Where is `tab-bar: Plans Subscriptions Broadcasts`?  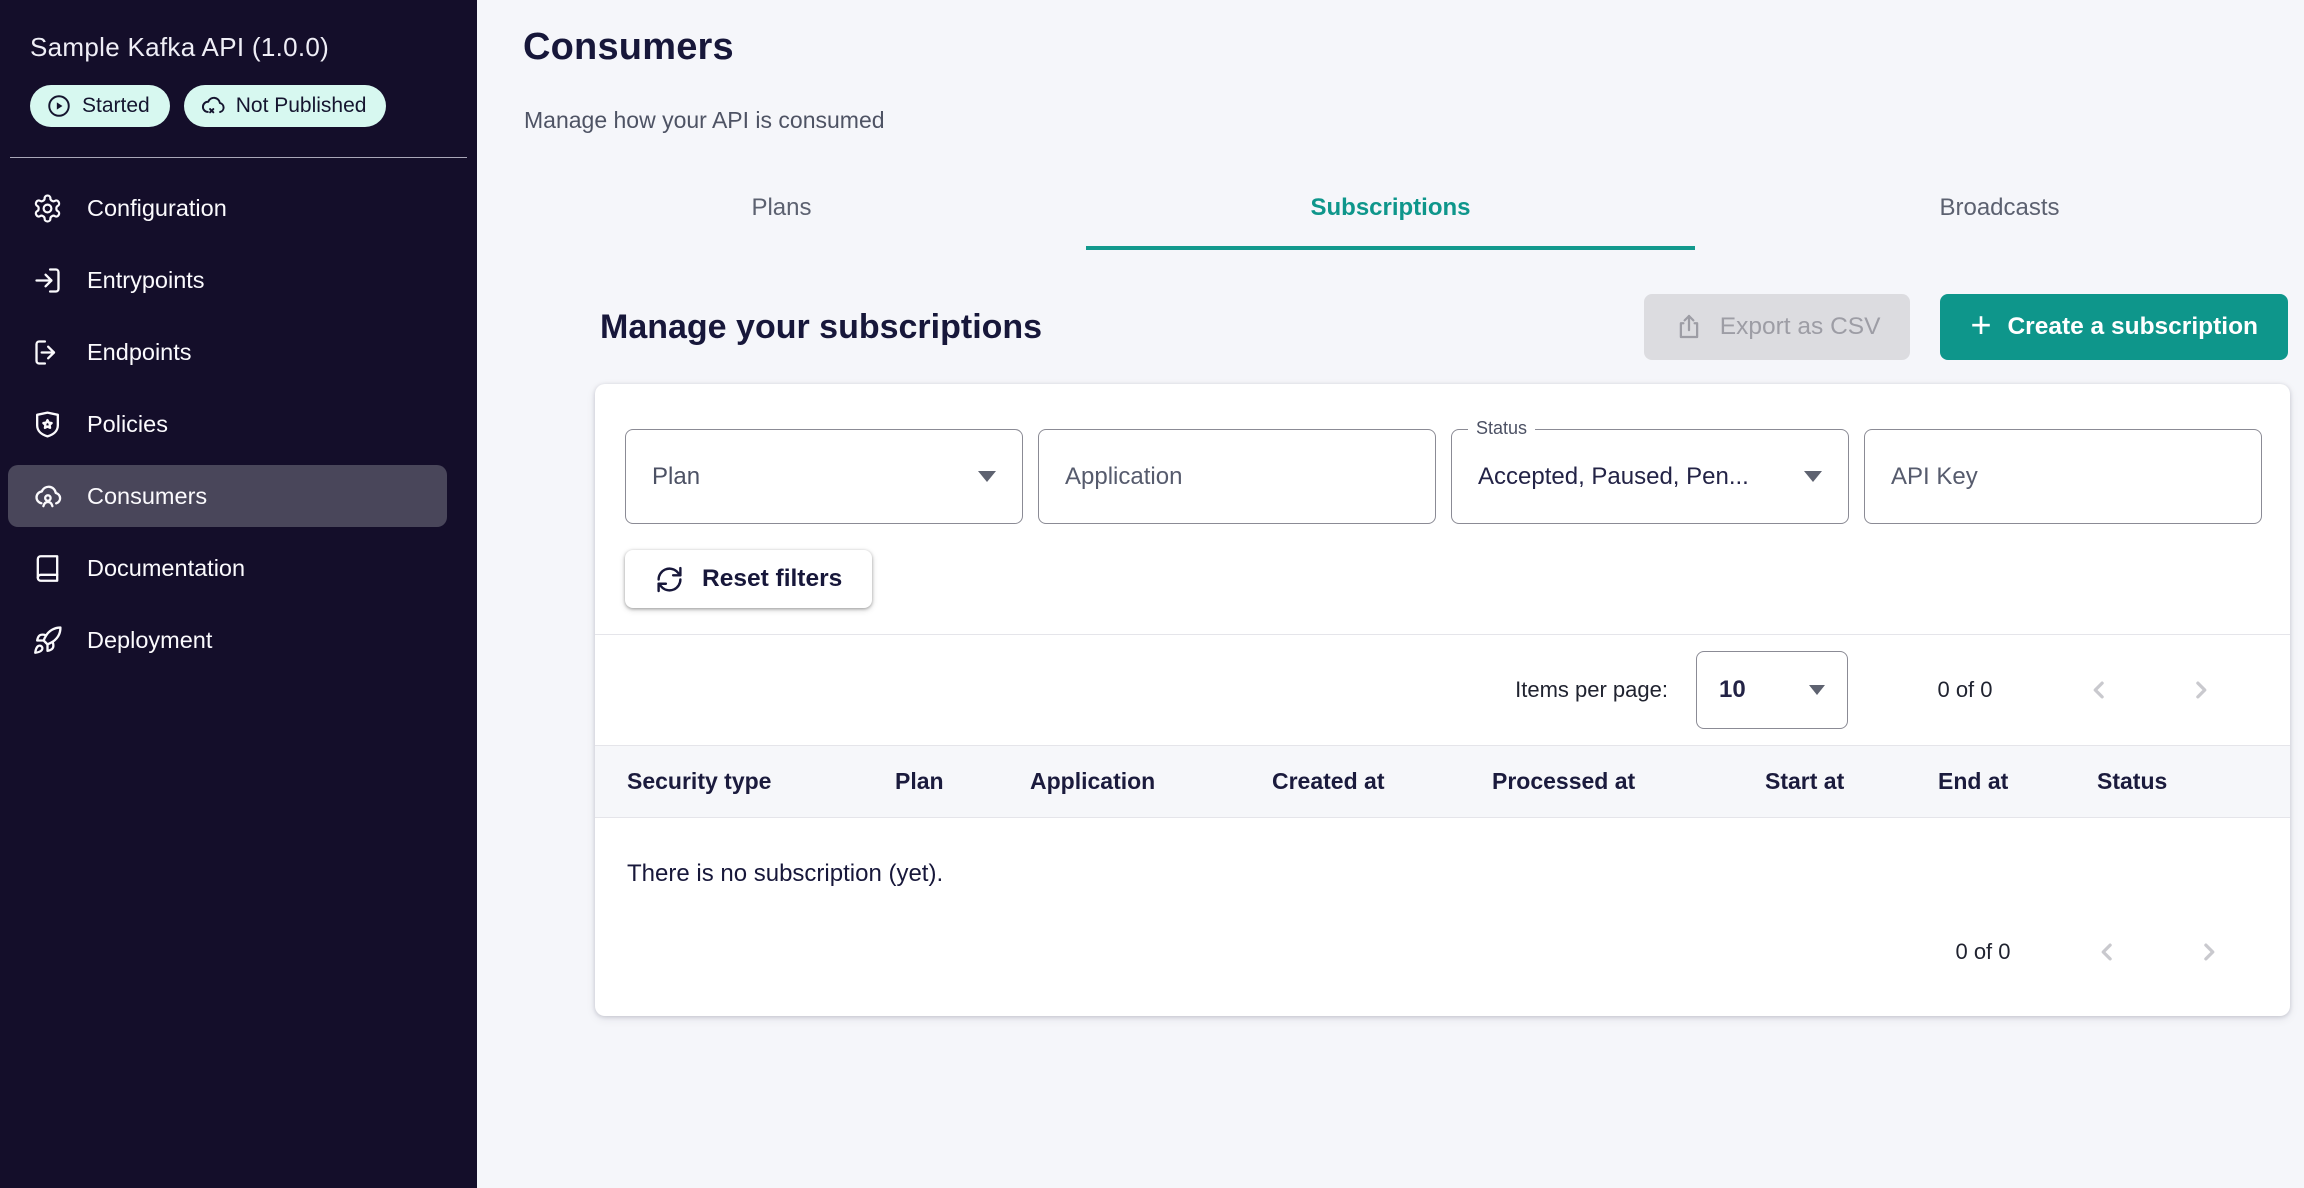 tab-bar: Plans Subscriptions Broadcasts is located at coordinates (1390, 212).